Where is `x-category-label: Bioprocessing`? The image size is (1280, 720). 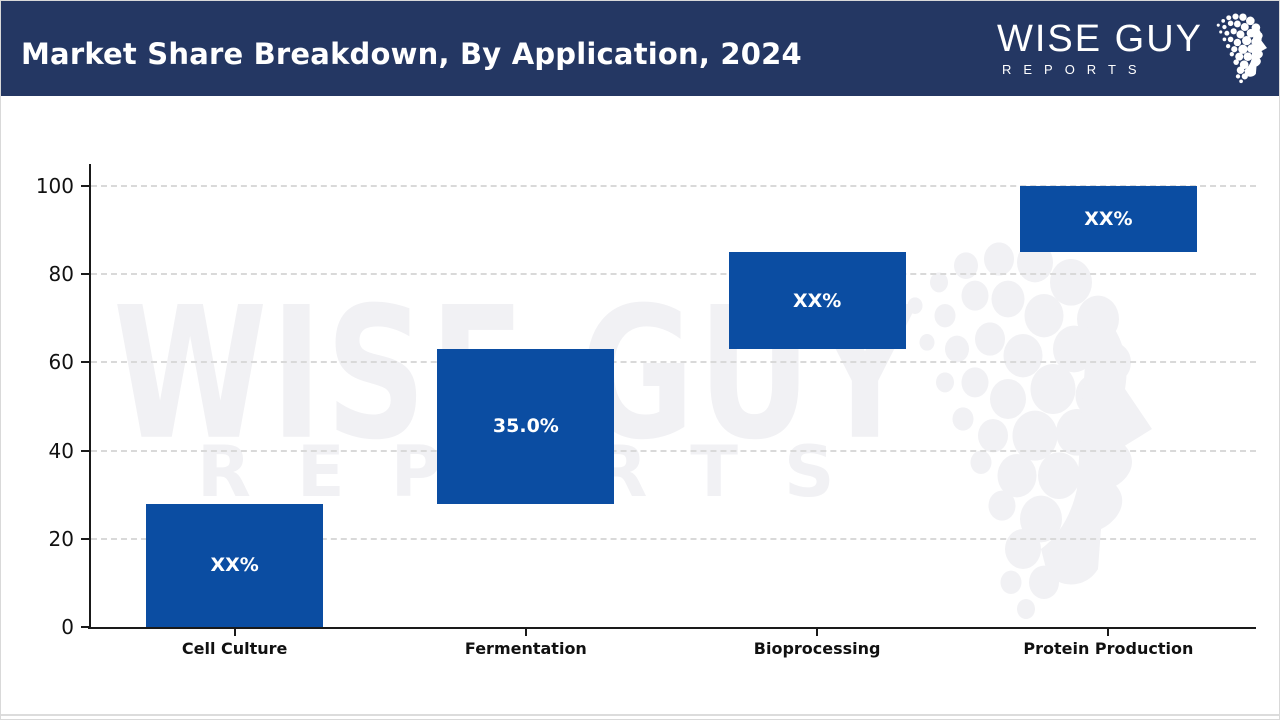 x-category-label: Bioprocessing is located at coordinates (817, 648).